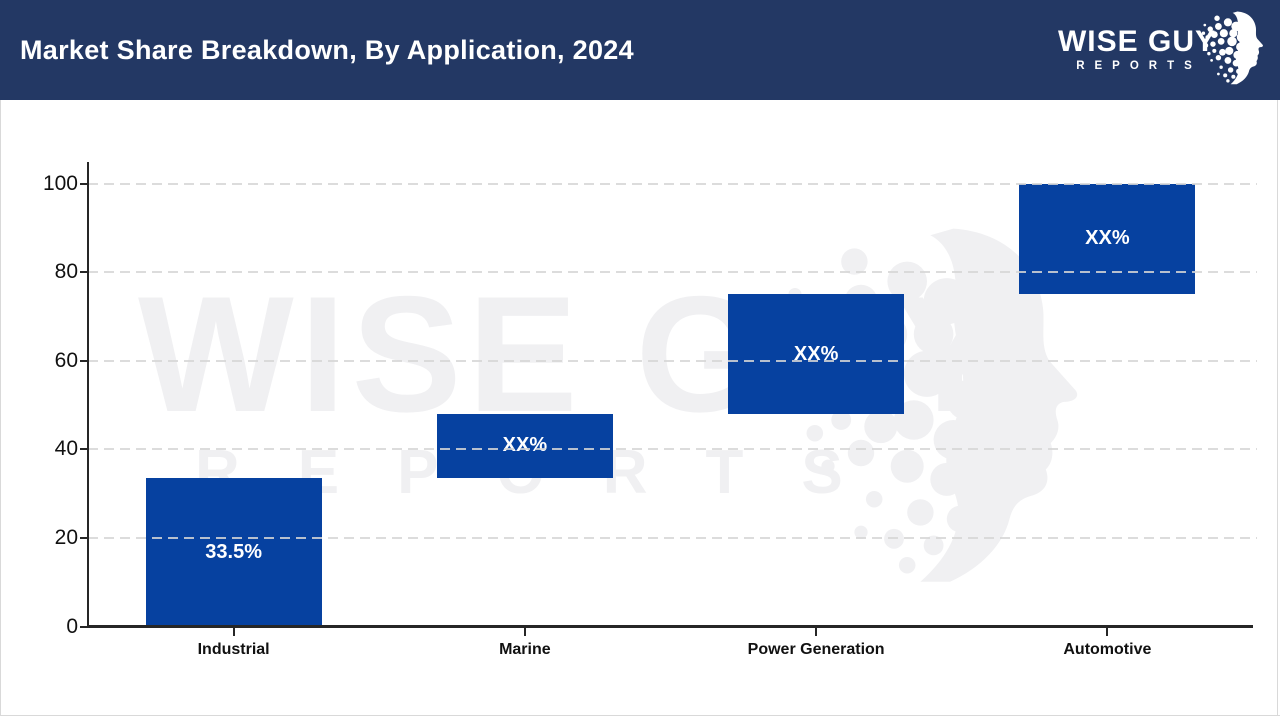 The width and height of the screenshot is (1280, 720). What do you see at coordinates (816, 649) in the screenshot?
I see `x-category-label: Power Generation` at bounding box center [816, 649].